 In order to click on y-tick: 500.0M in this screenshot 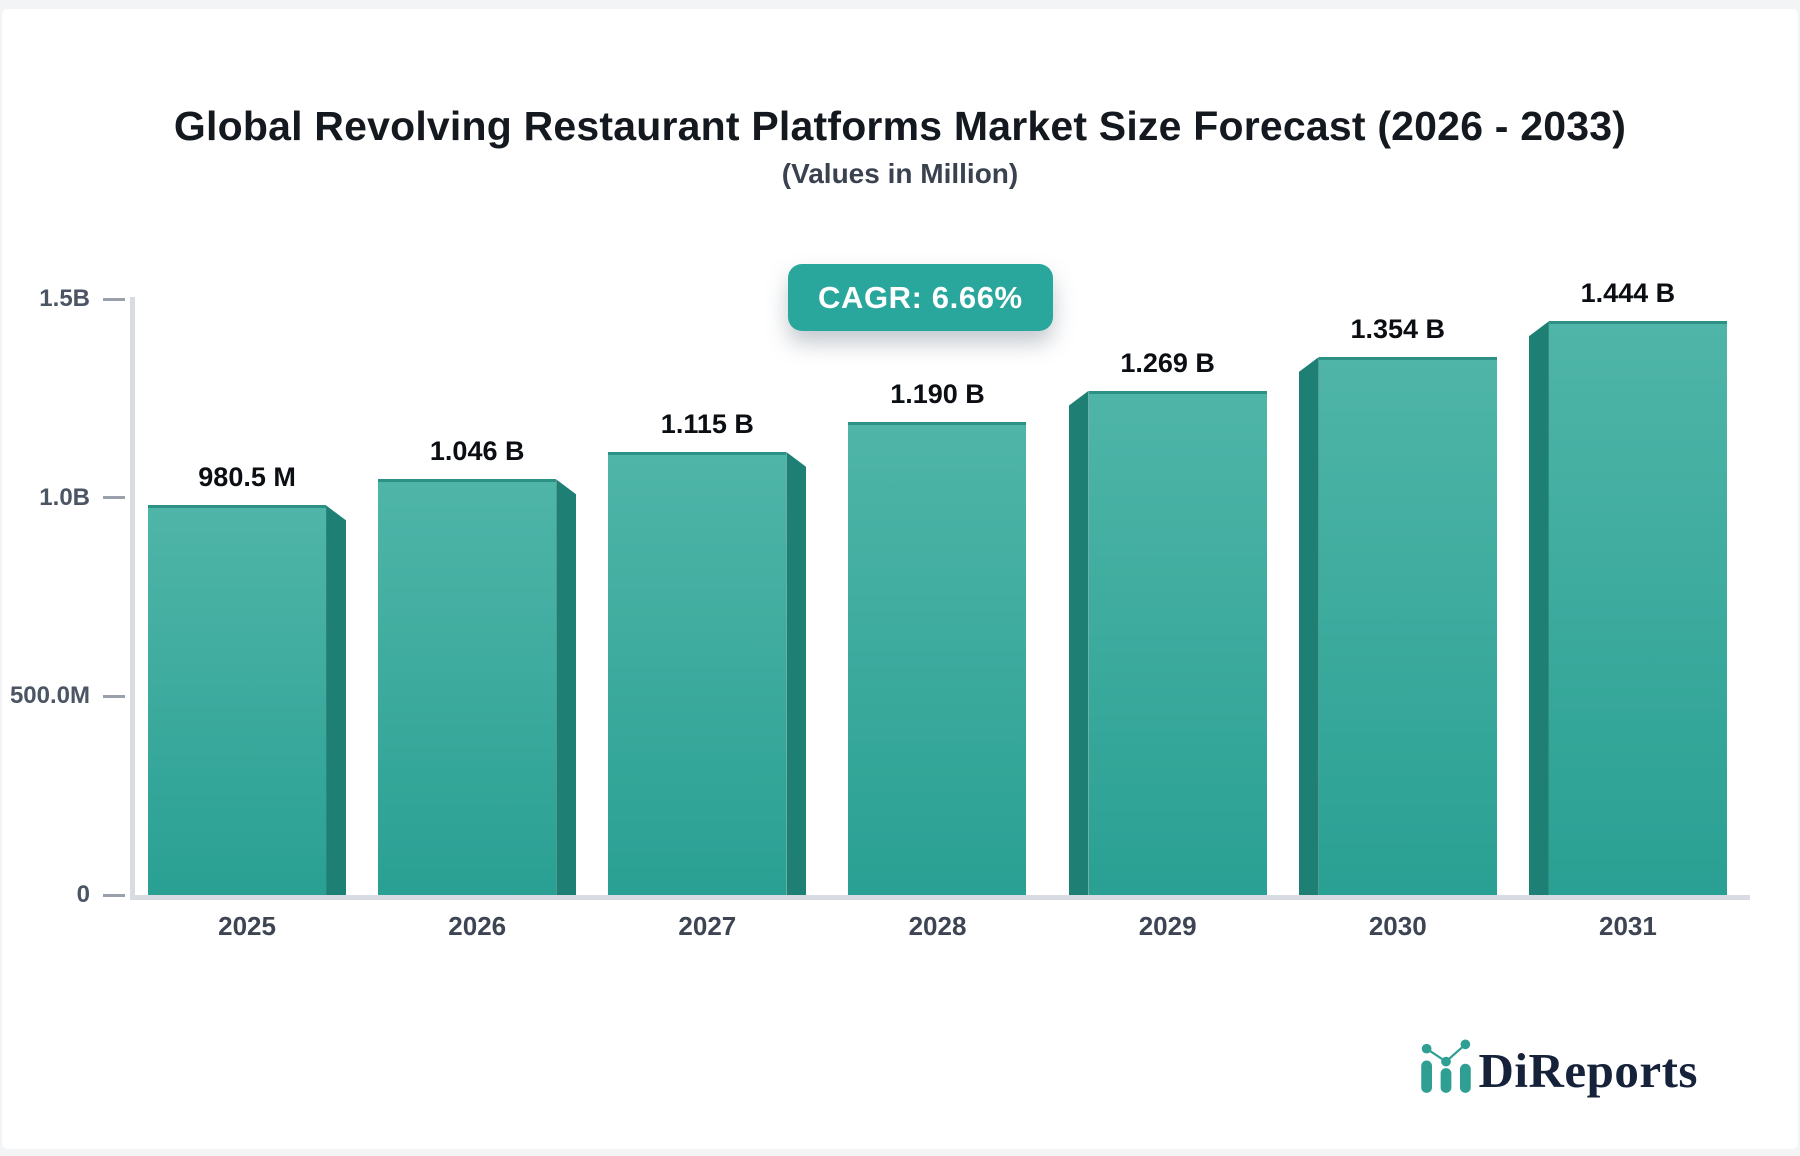, I will do `click(67, 696)`.